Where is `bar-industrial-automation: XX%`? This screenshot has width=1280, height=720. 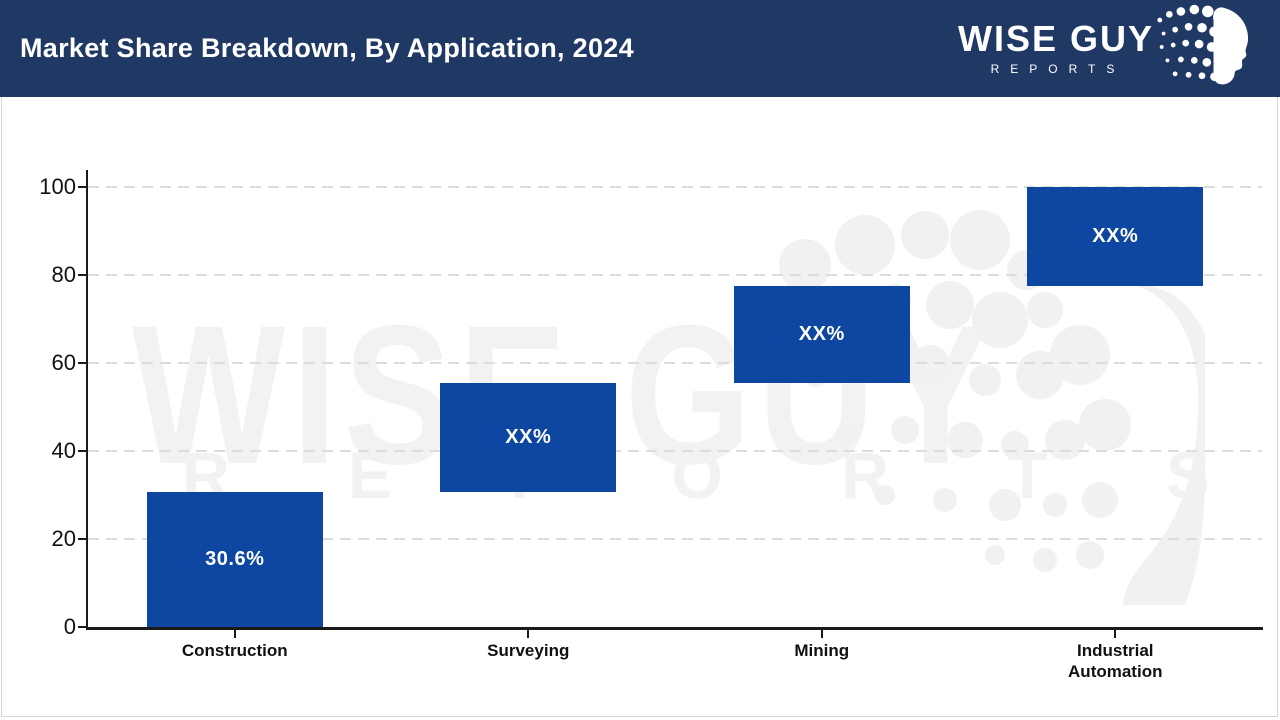
bar-industrial-automation: XX% is located at coordinates (1115, 236).